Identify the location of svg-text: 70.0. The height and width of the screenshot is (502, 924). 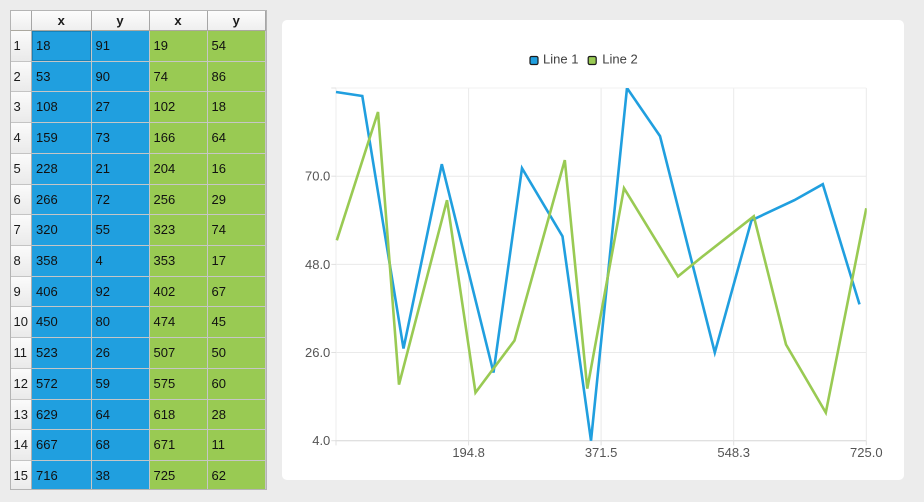
(317, 176).